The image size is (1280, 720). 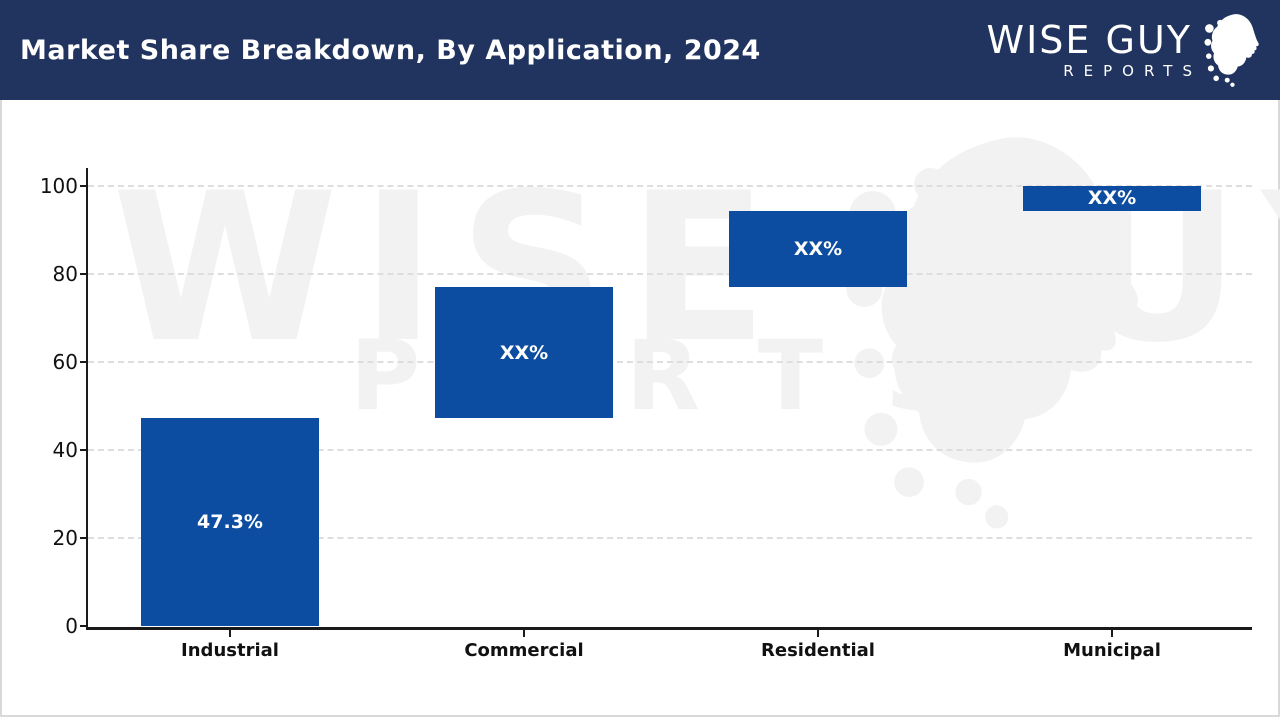 I want to click on bar-commercial: XX%, so click(x=524, y=352).